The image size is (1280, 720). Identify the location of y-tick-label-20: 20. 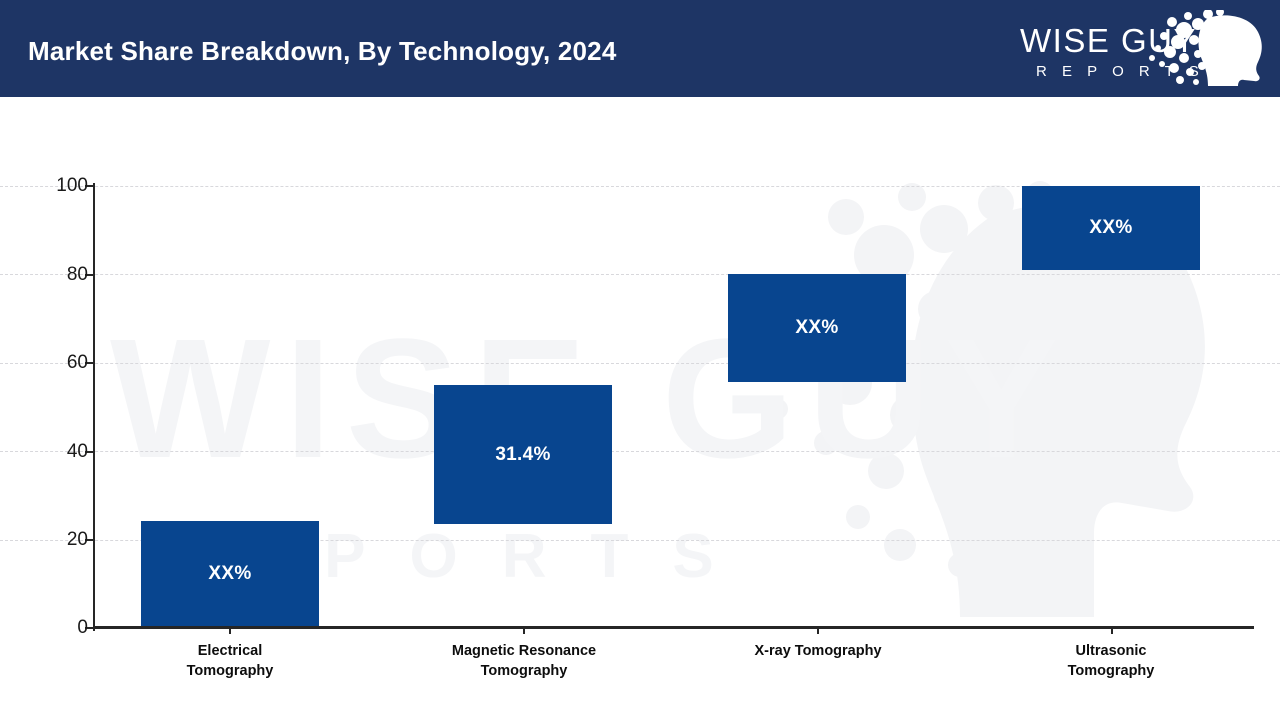
(77, 539).